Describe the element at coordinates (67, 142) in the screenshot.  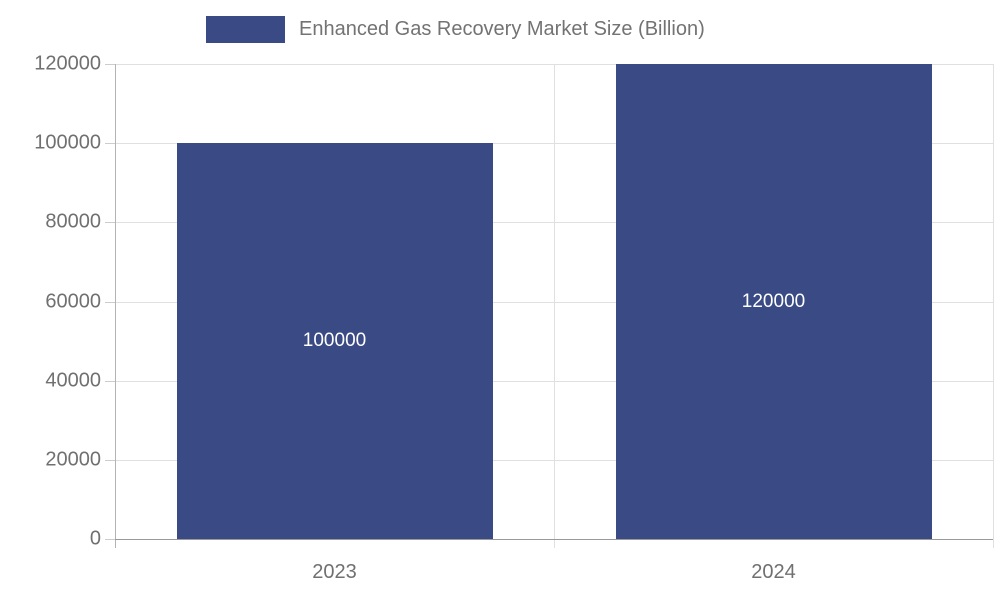
I see `y-axis-tick-label: 100000` at that location.